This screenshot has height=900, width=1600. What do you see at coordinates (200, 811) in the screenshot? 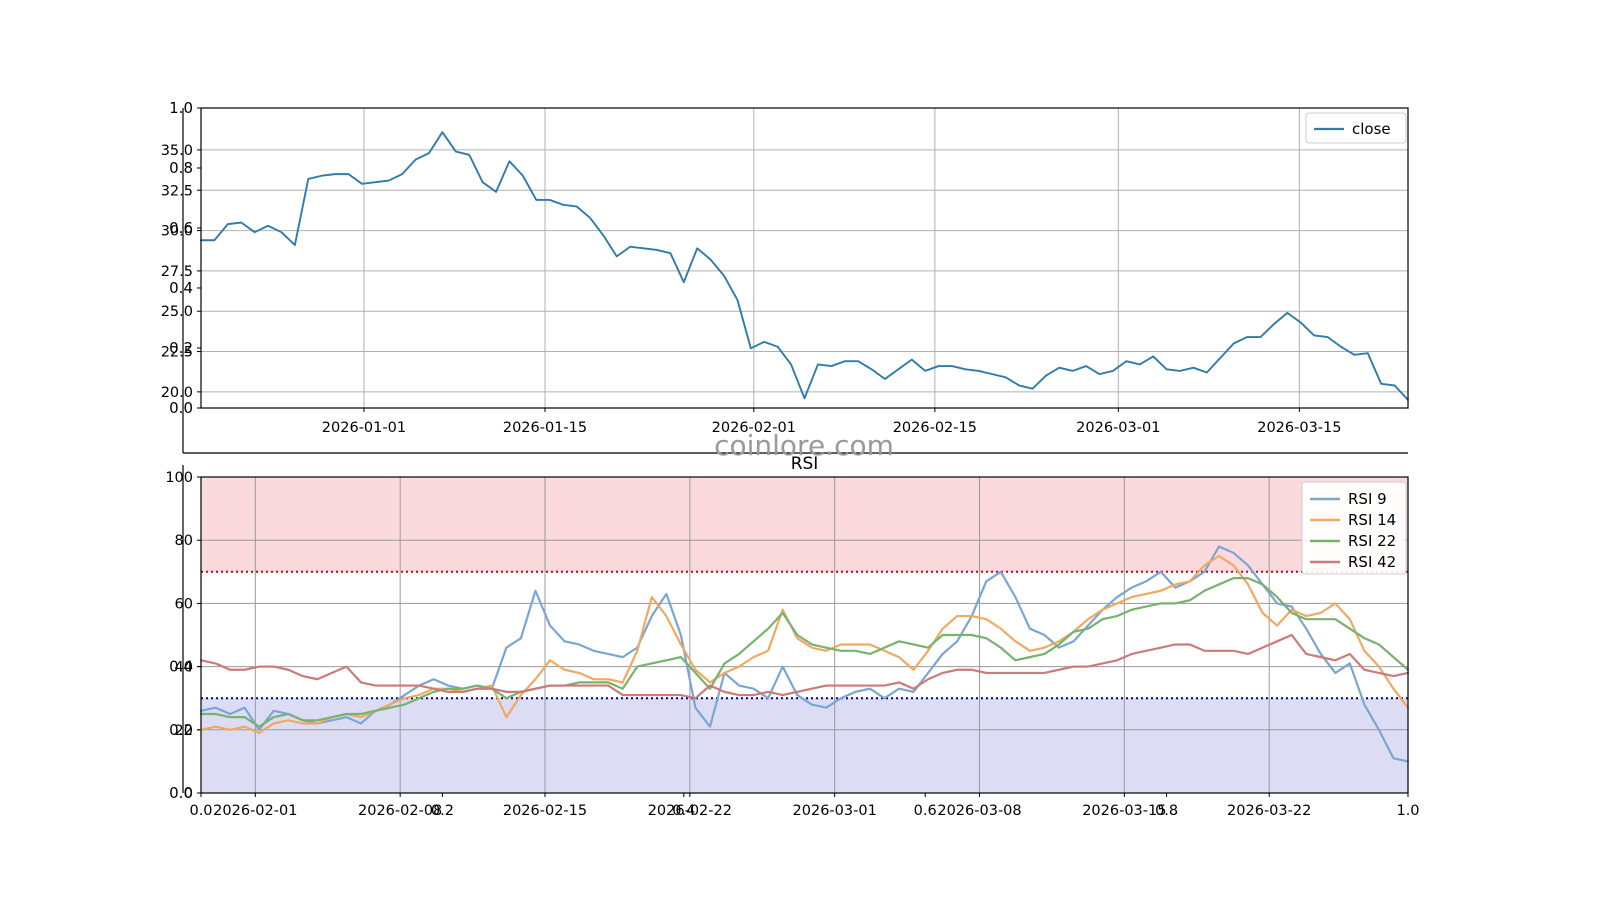
I see `rsi-overlay-xtick-label-0: 0.0` at bounding box center [200, 811].